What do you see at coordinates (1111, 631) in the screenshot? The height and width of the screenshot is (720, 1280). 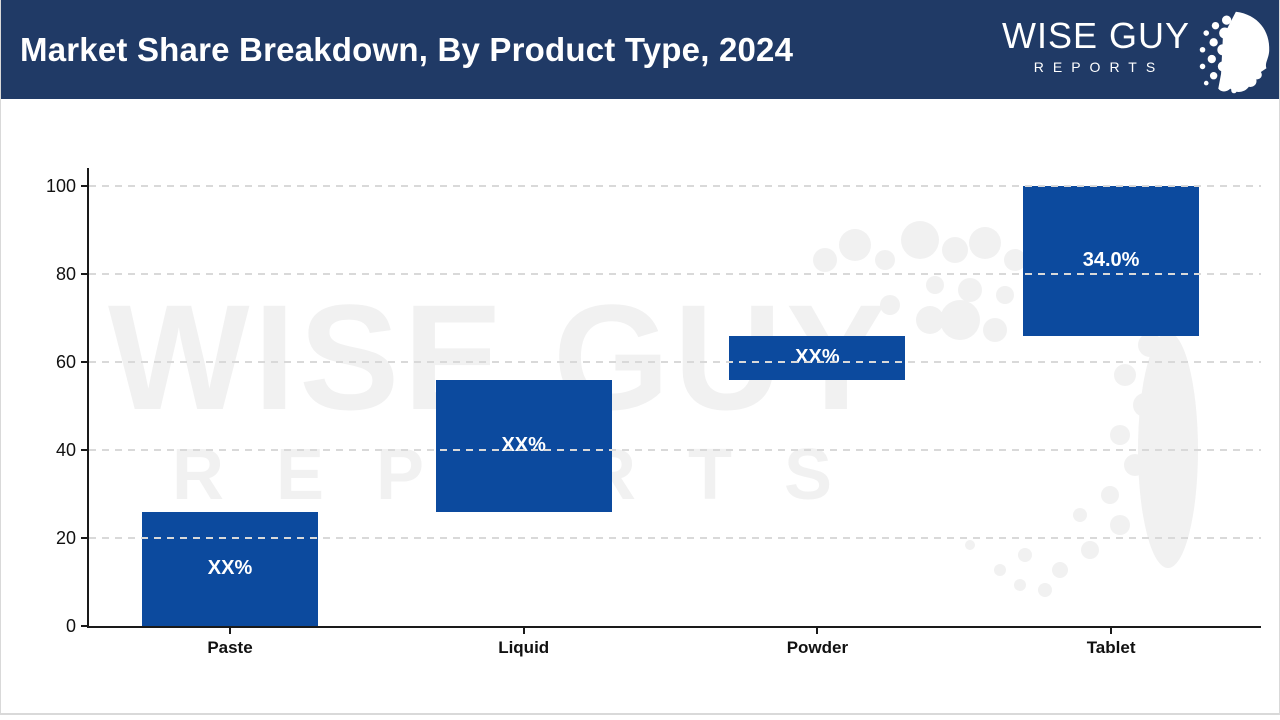 I see `x-tick-tablet` at bounding box center [1111, 631].